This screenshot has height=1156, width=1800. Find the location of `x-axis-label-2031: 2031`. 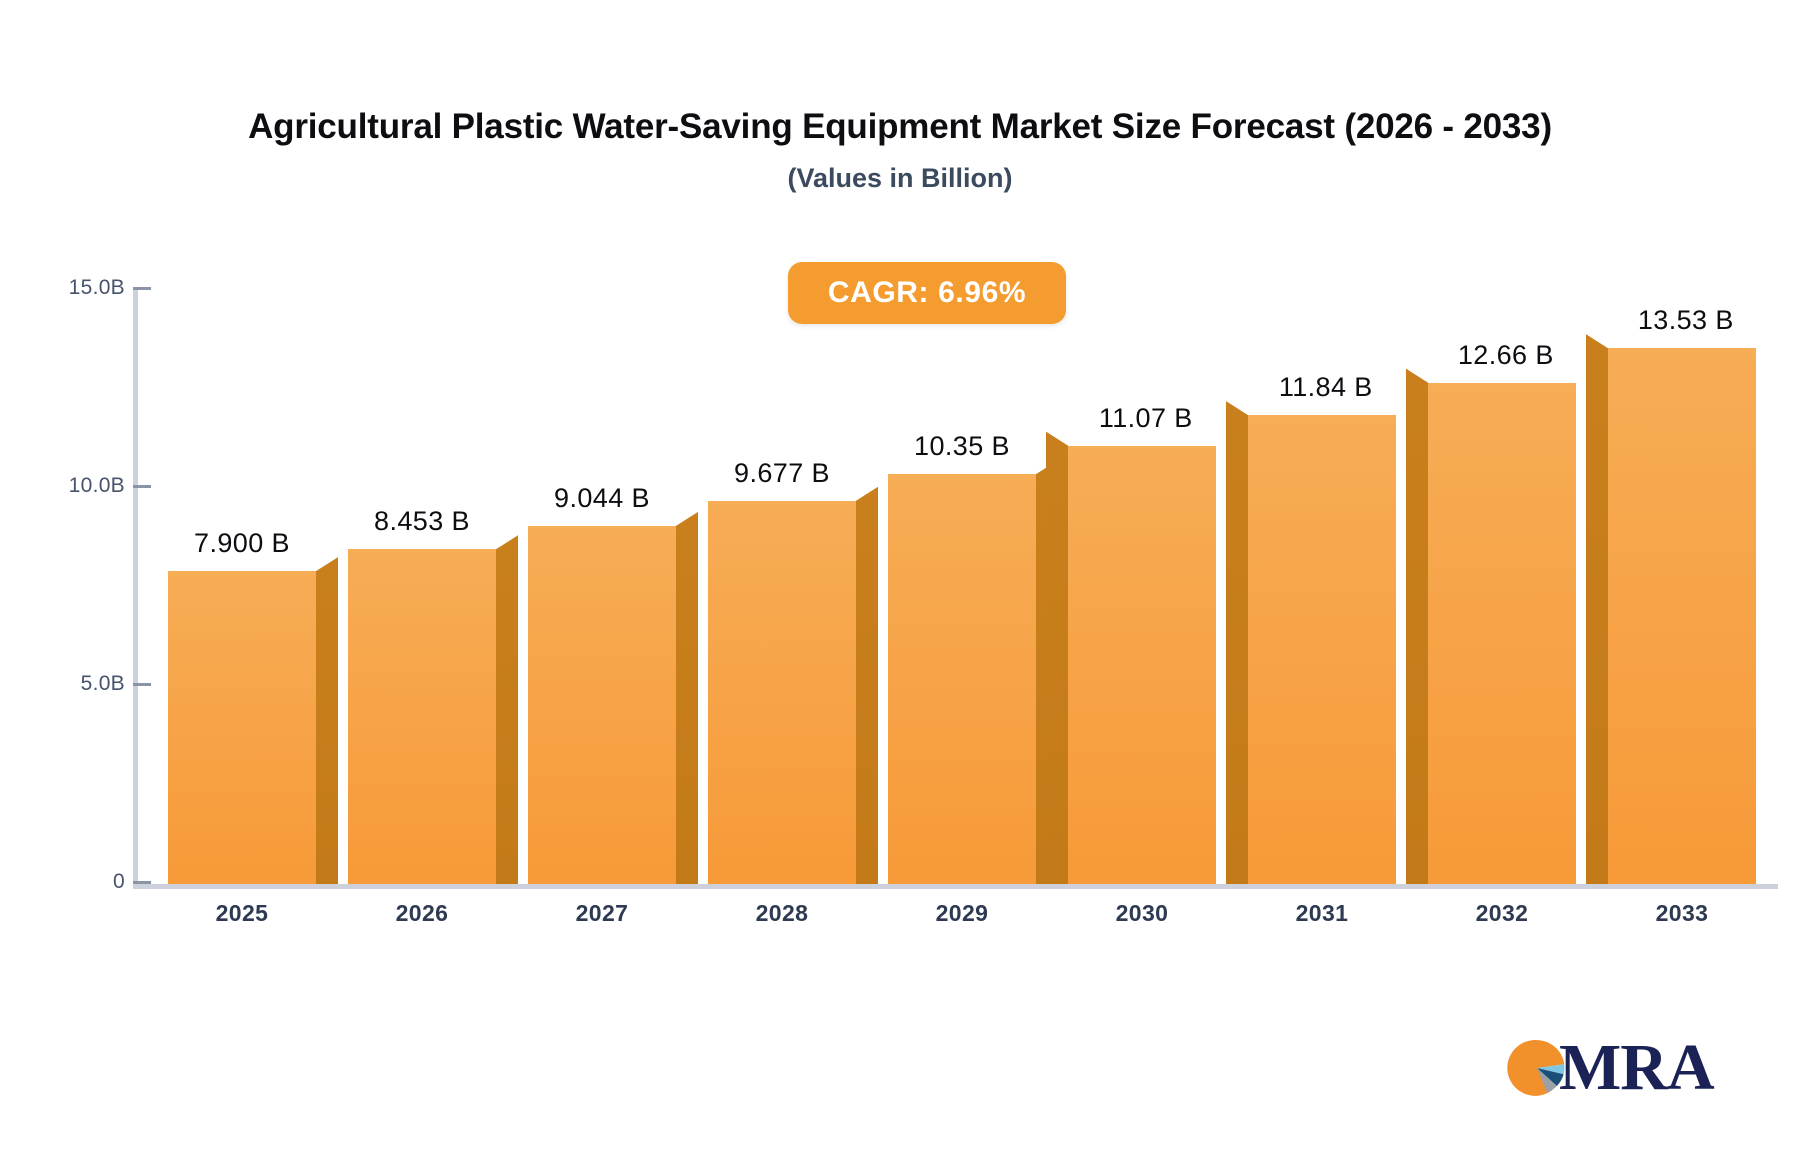

x-axis-label-2031: 2031 is located at coordinates (1322, 913).